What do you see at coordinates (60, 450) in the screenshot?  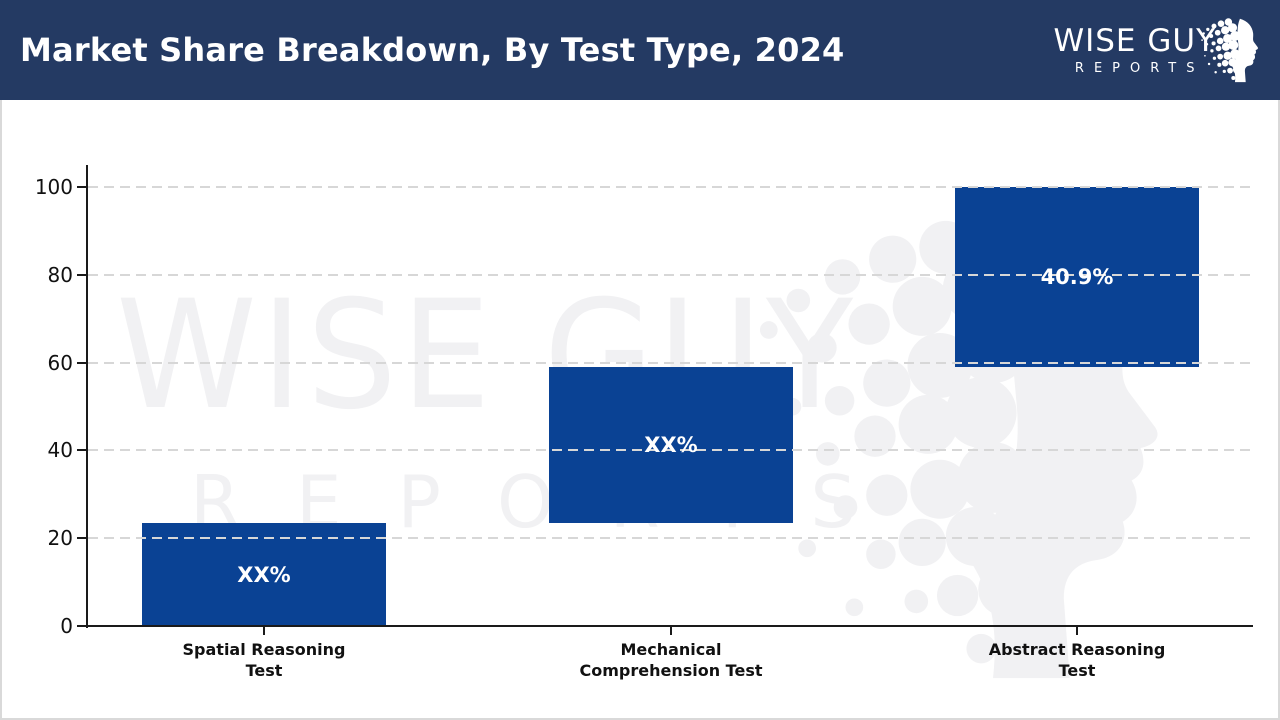 I see `y-tick-label: 40` at bounding box center [60, 450].